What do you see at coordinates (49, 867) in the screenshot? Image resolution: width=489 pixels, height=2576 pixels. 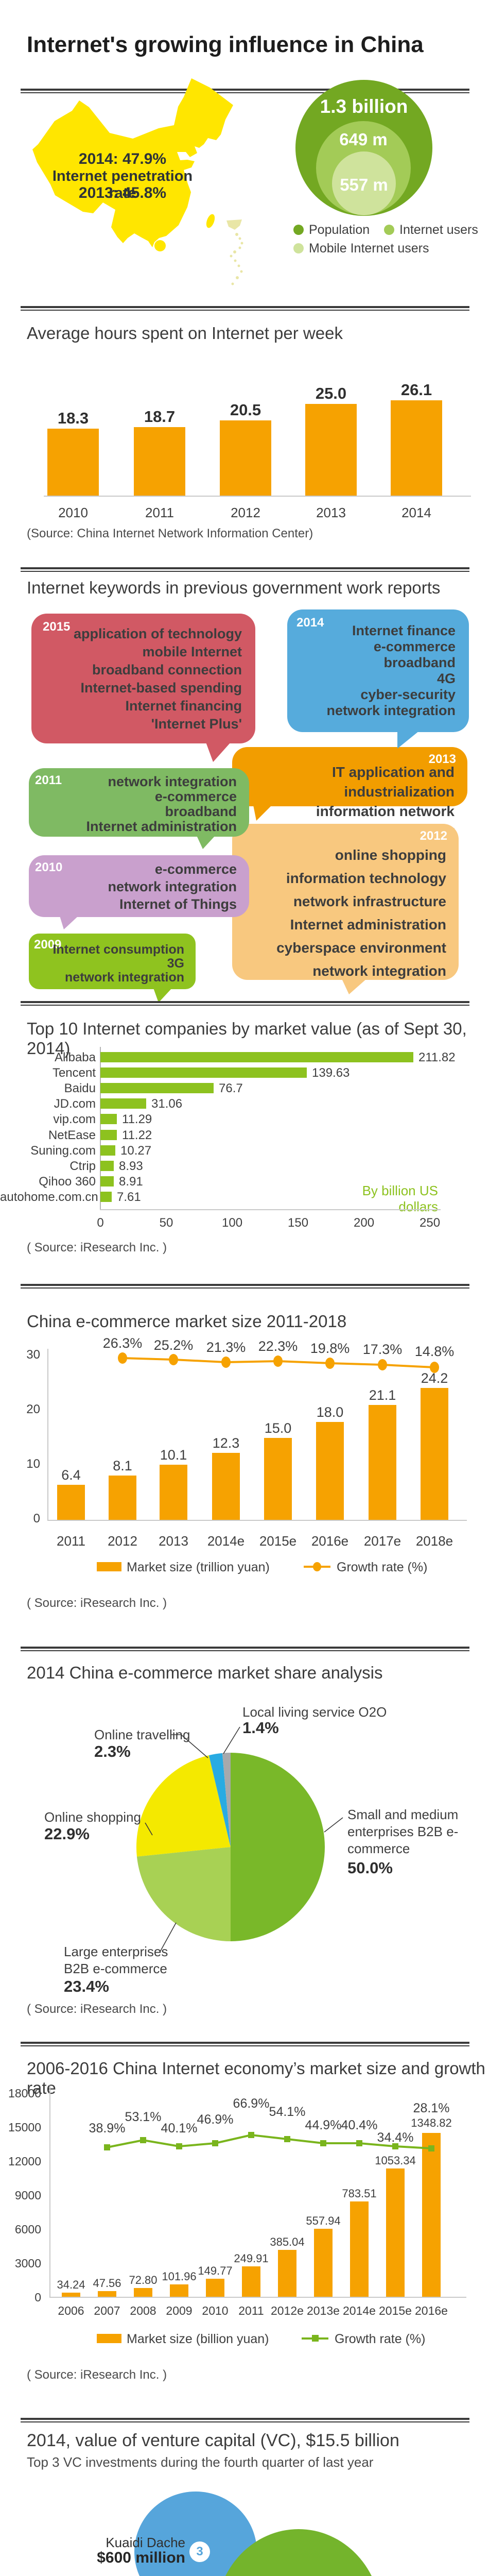 I see `bubble-year: 2010` at bounding box center [49, 867].